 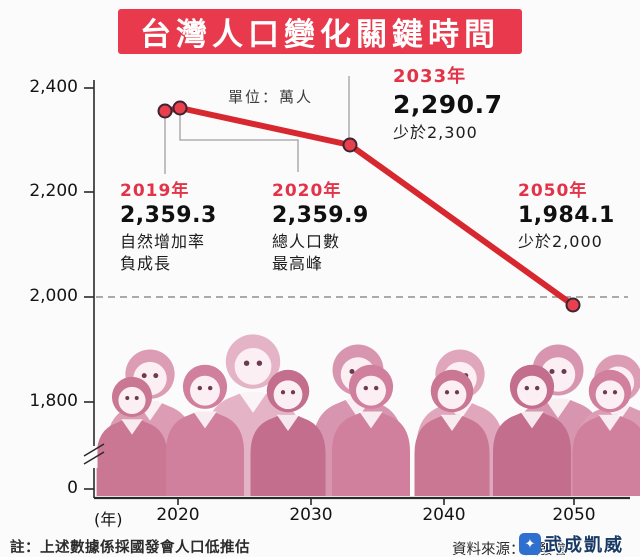 I want to click on annotation-desc: 自然增加率, so click(x=163, y=241).